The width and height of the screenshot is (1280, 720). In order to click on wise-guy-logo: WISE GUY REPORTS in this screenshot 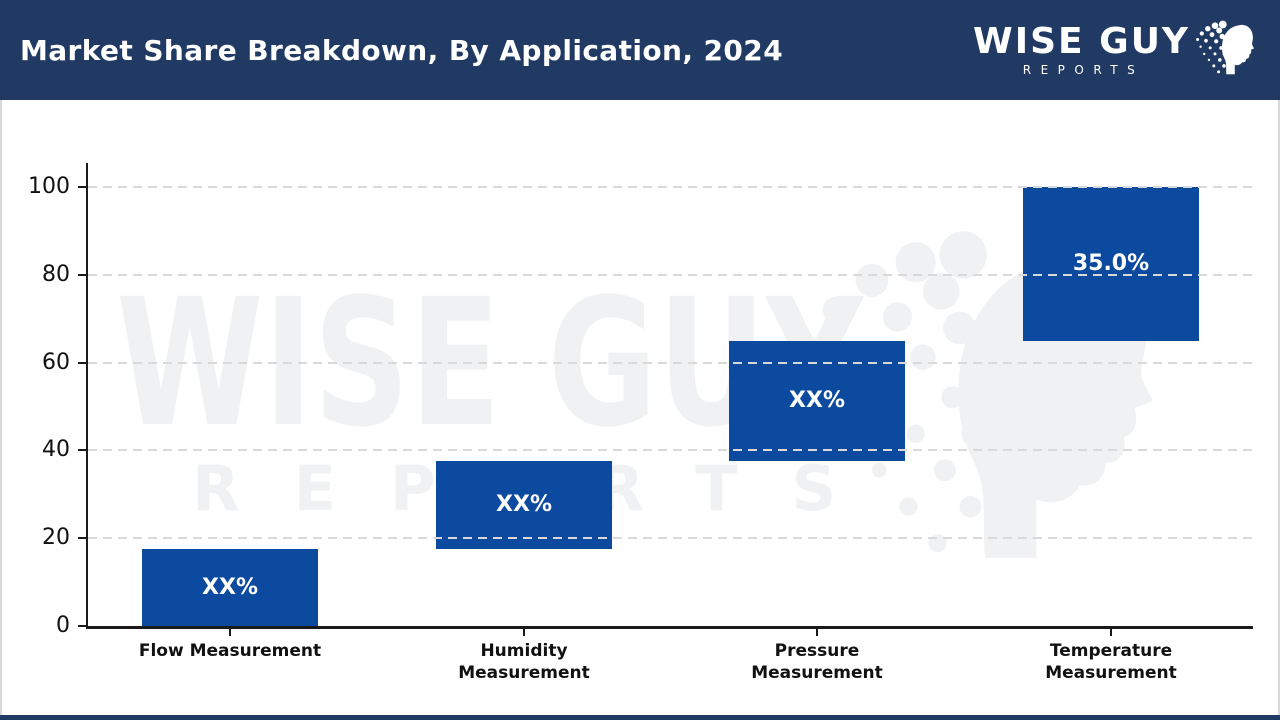, I will do `click(1113, 50)`.